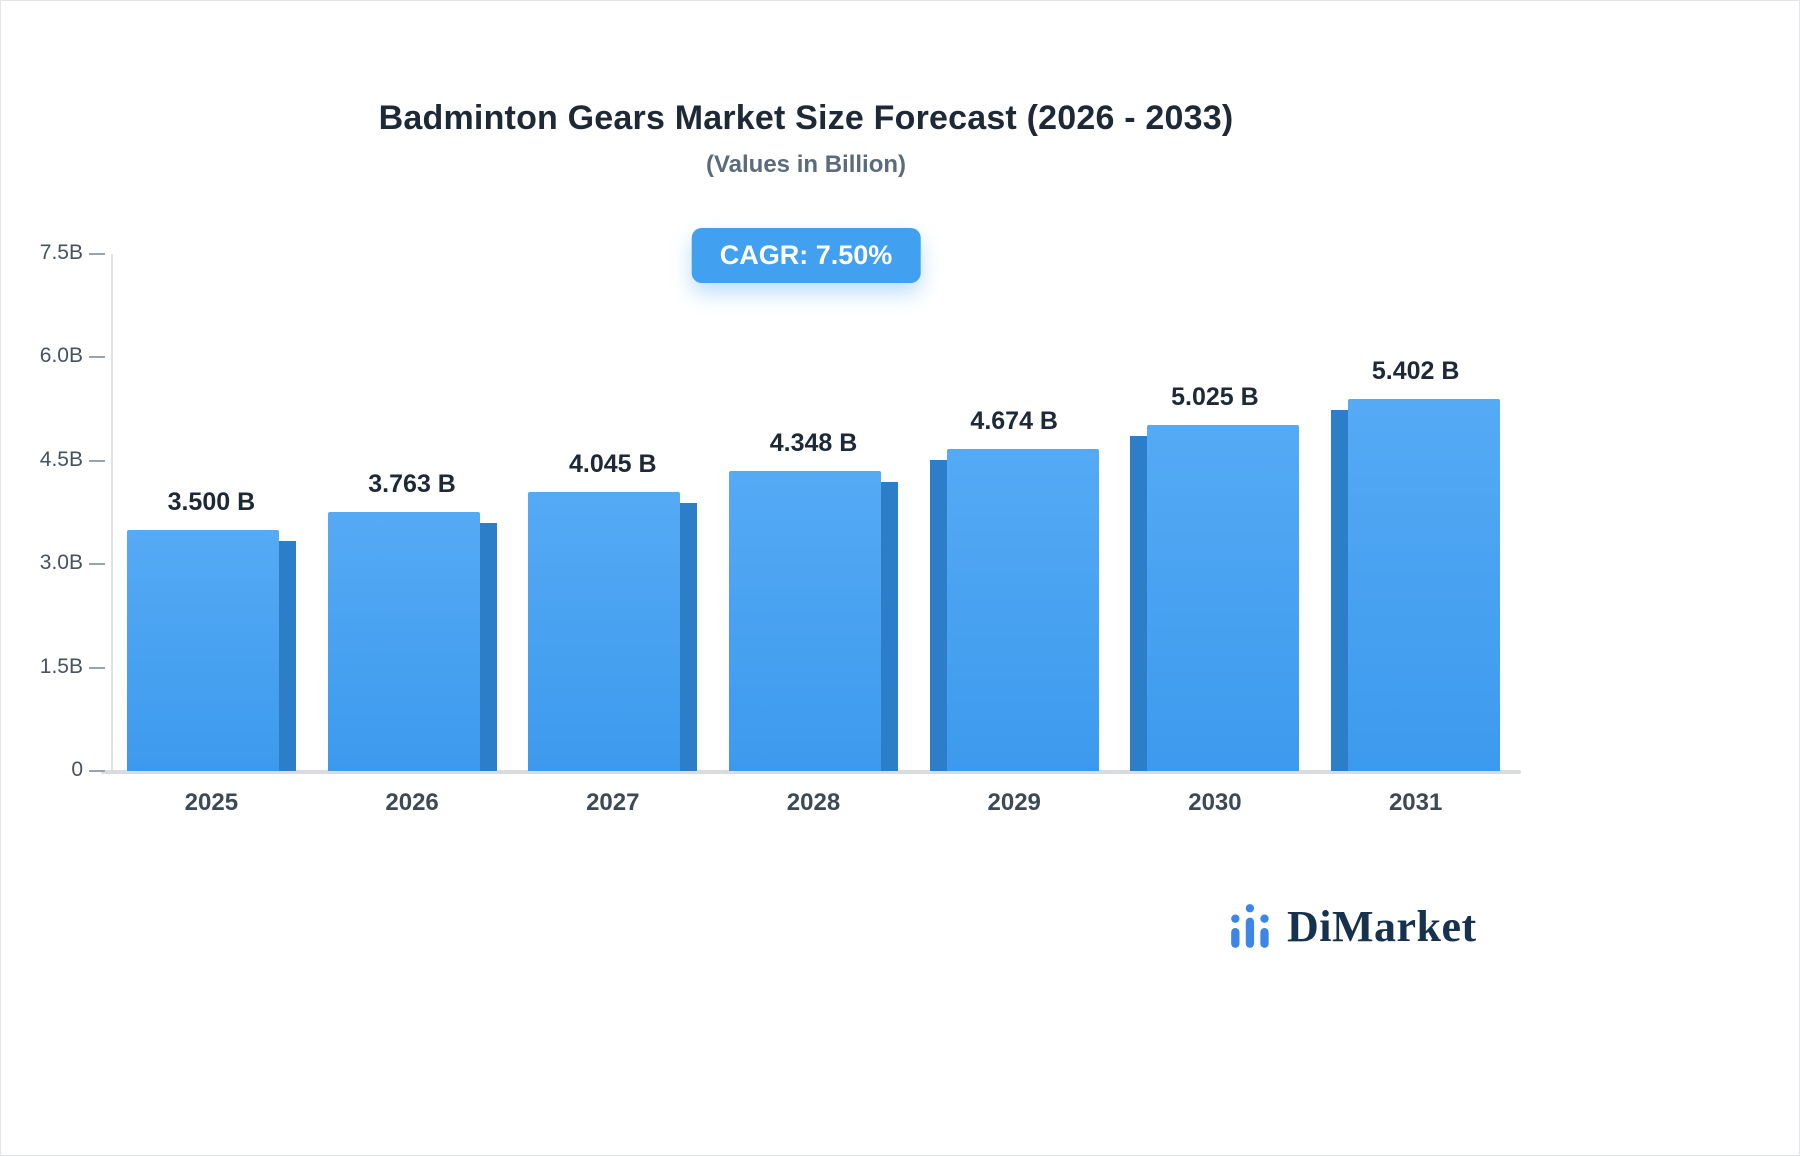  I want to click on brand-logo: DiMarket, so click(1353, 926).